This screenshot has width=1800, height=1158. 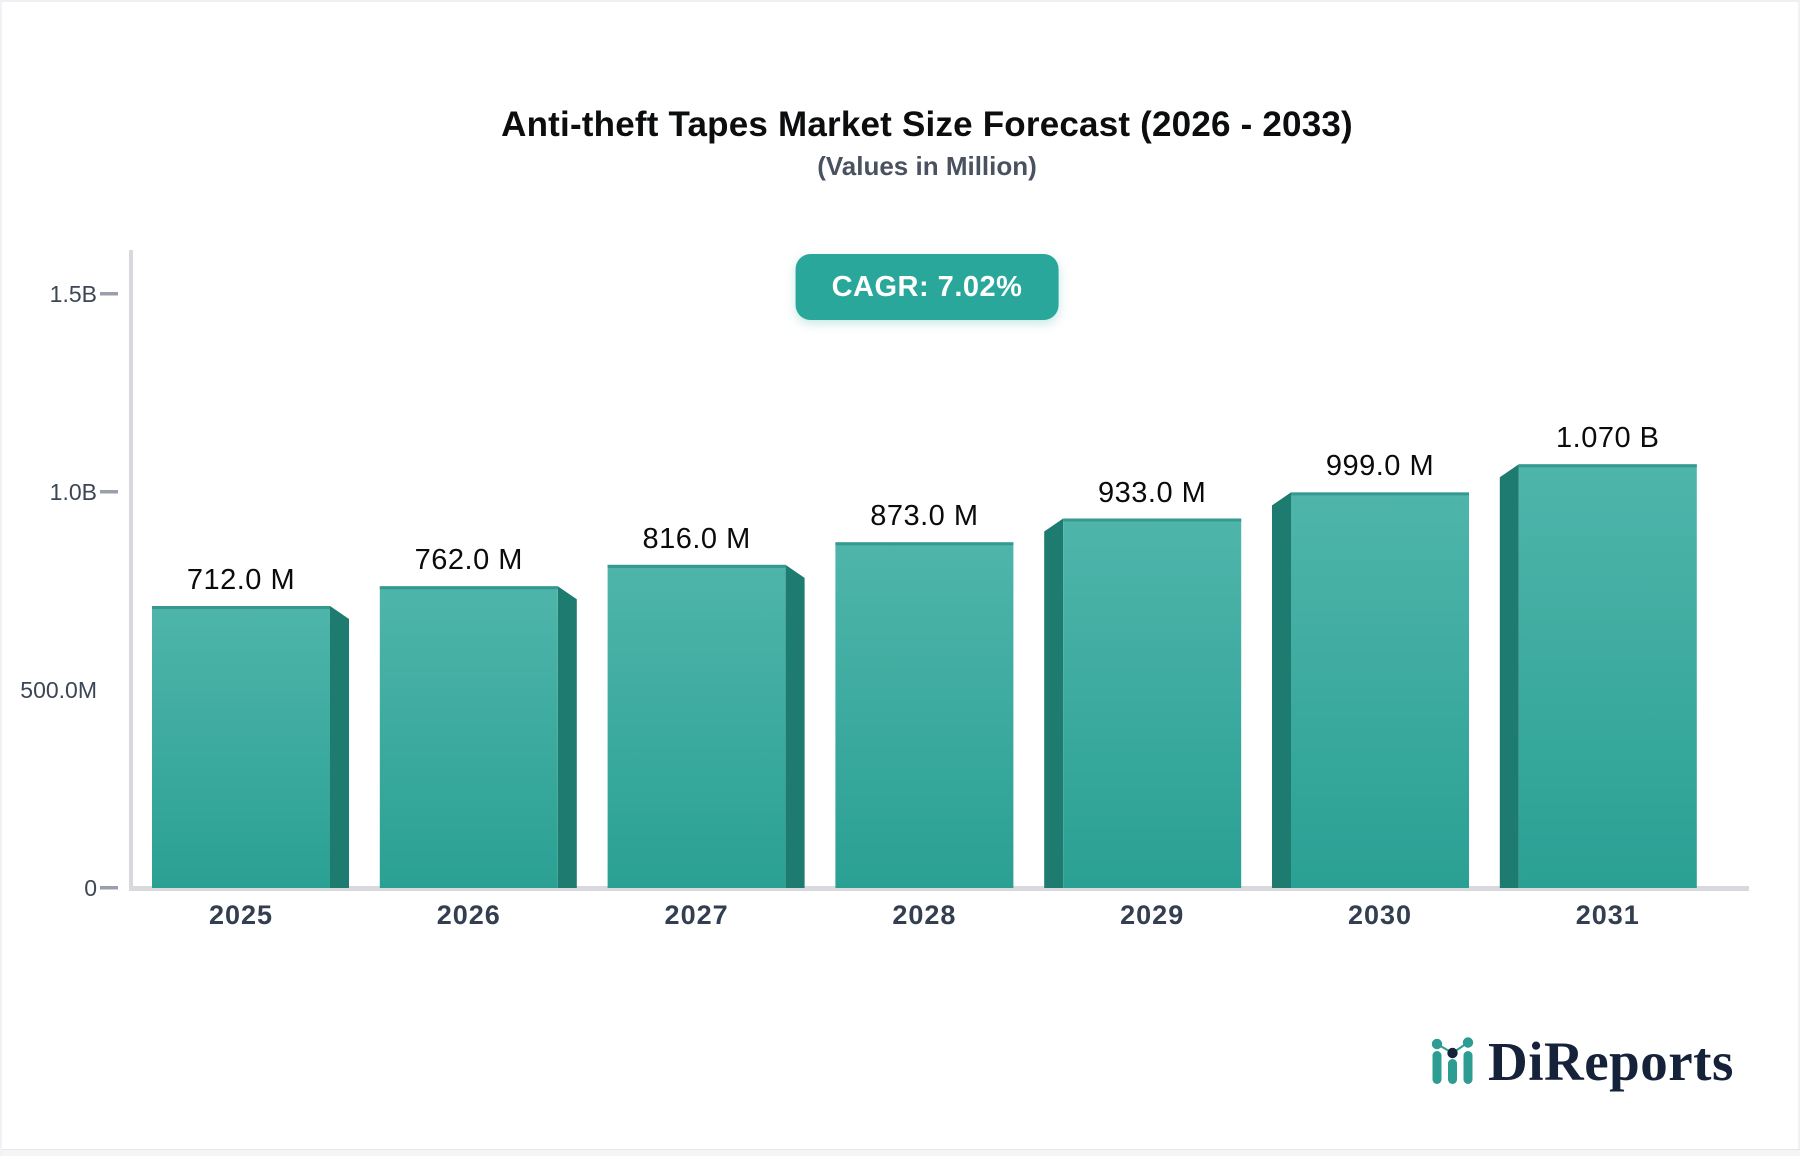 What do you see at coordinates (1607, 915) in the screenshot?
I see `x-axis-label: 2031` at bounding box center [1607, 915].